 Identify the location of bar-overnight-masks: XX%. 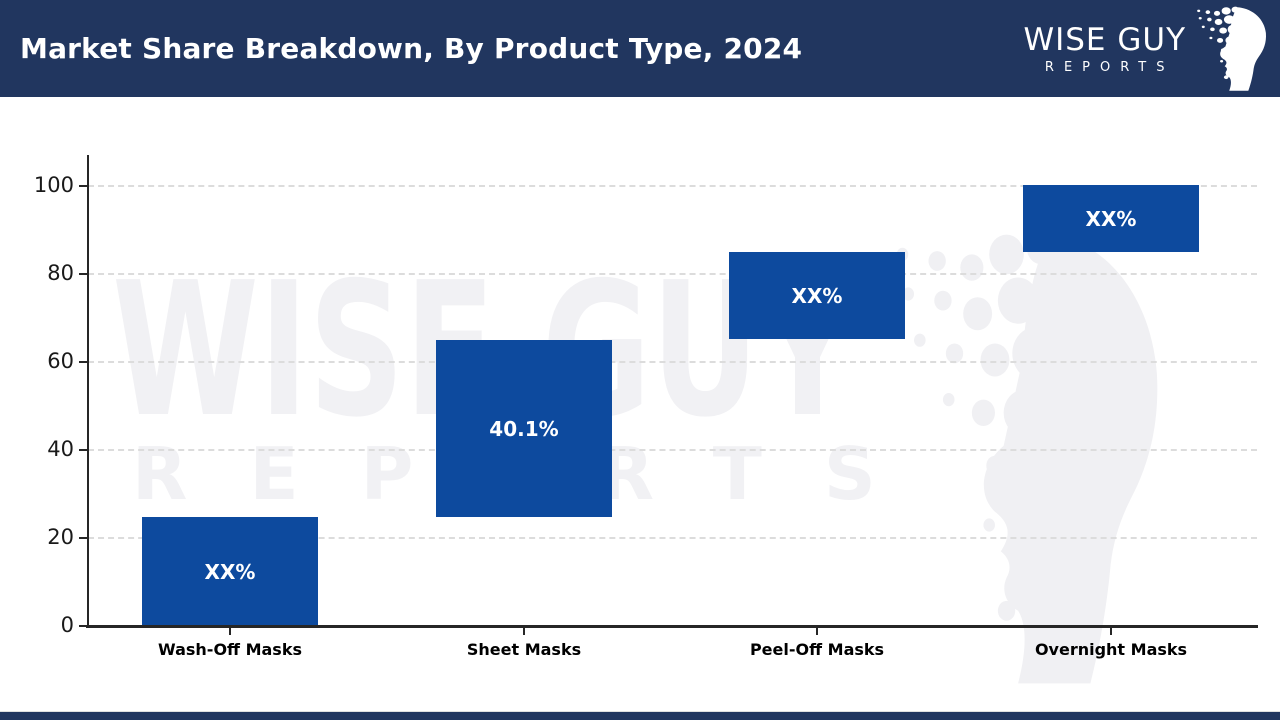
(1111, 218).